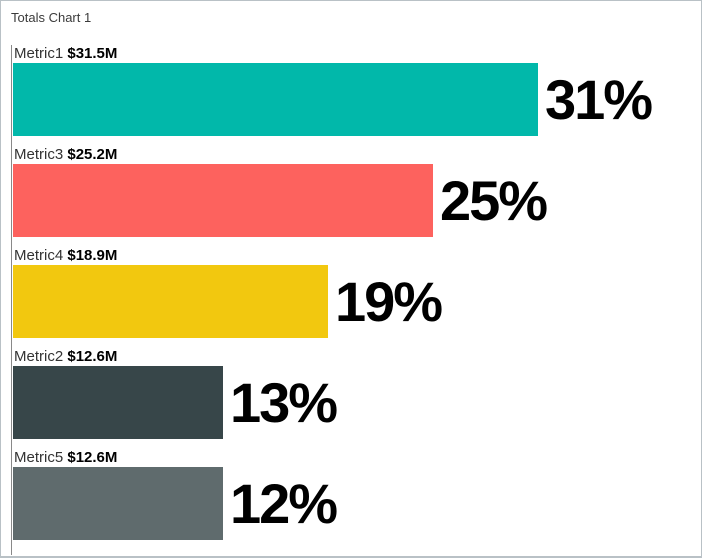  I want to click on bar-line: 25%, so click(356, 200).